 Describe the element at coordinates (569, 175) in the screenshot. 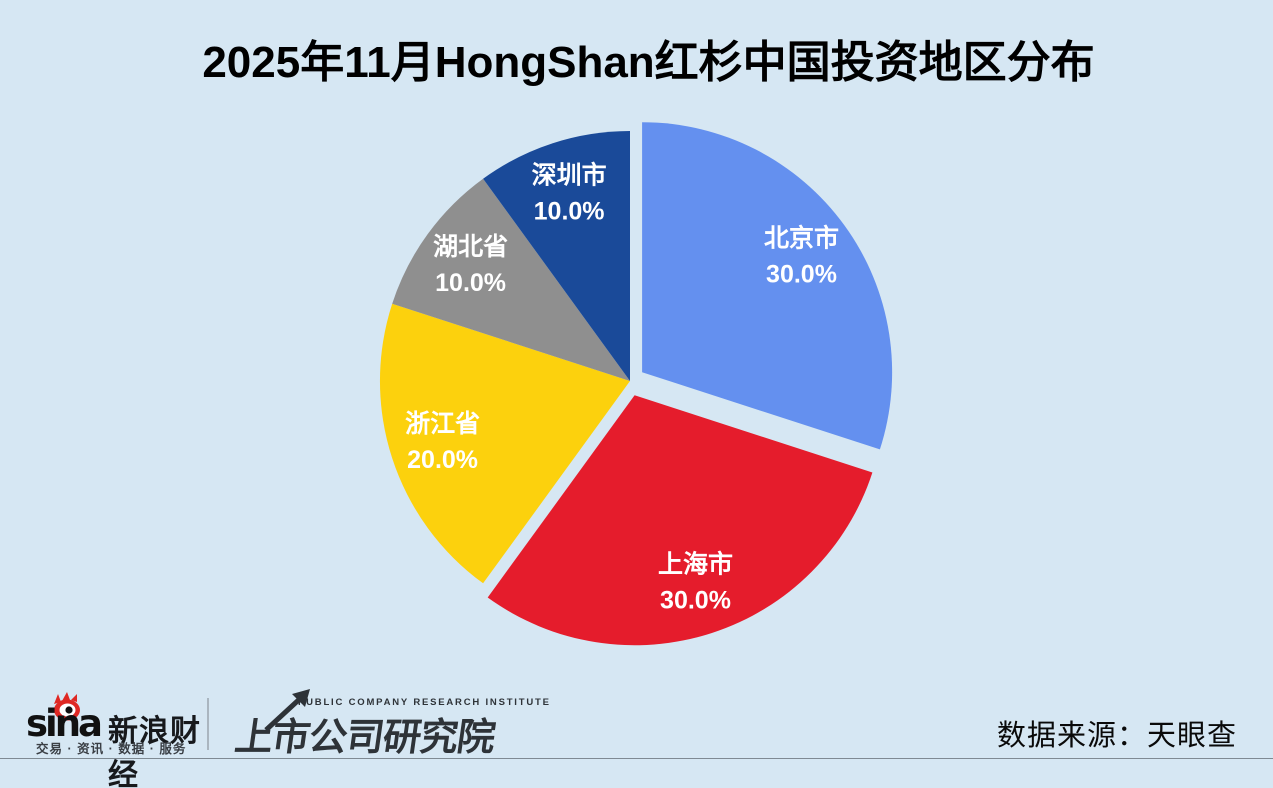

I see `pie-slice-name-深圳市: 深圳市` at that location.